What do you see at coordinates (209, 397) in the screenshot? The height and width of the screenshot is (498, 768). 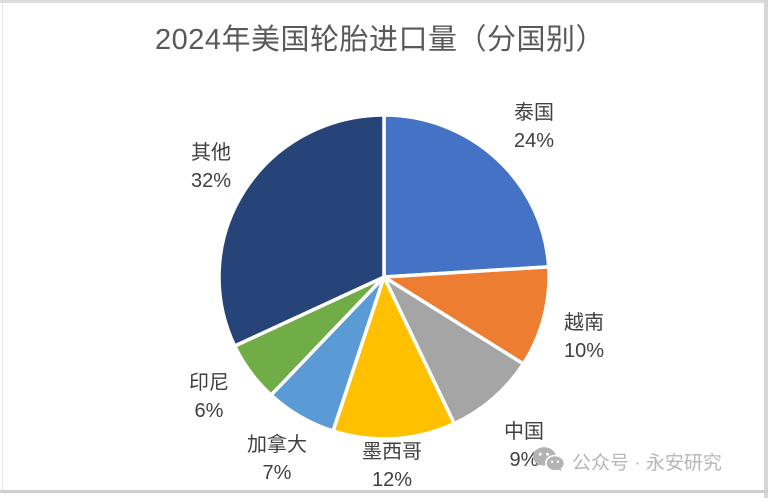 I see `slice-label-indonesia: 印尼 6%` at bounding box center [209, 397].